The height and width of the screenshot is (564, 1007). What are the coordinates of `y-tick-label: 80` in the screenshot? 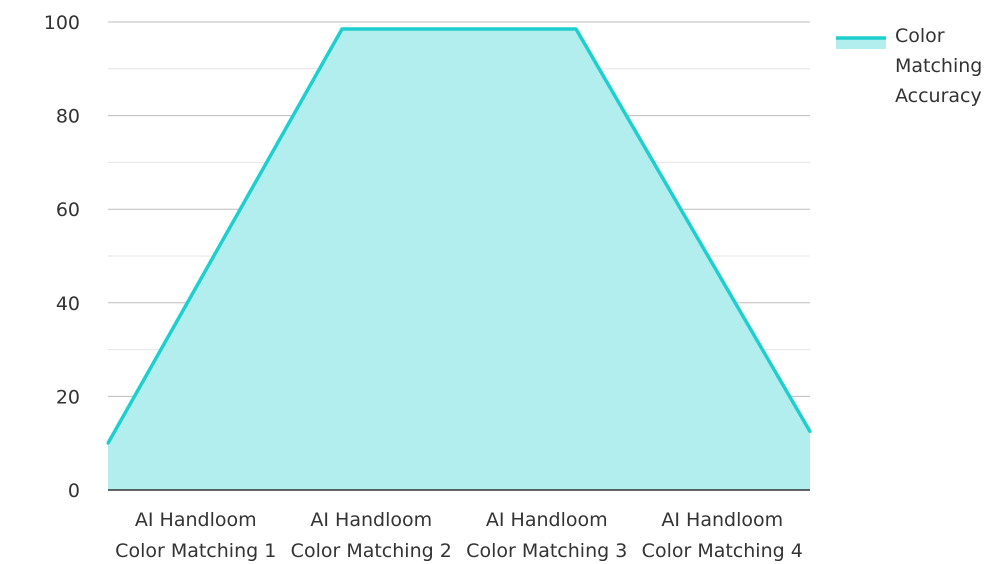 It's located at (68, 117).